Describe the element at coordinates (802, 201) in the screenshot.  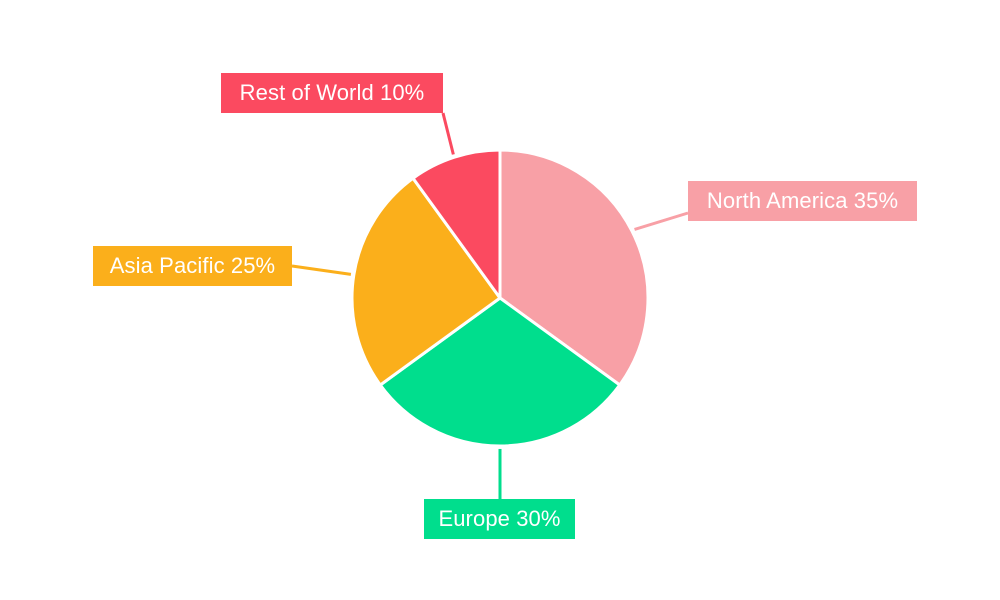
I see `slice-label-north-america: North America 35%` at that location.